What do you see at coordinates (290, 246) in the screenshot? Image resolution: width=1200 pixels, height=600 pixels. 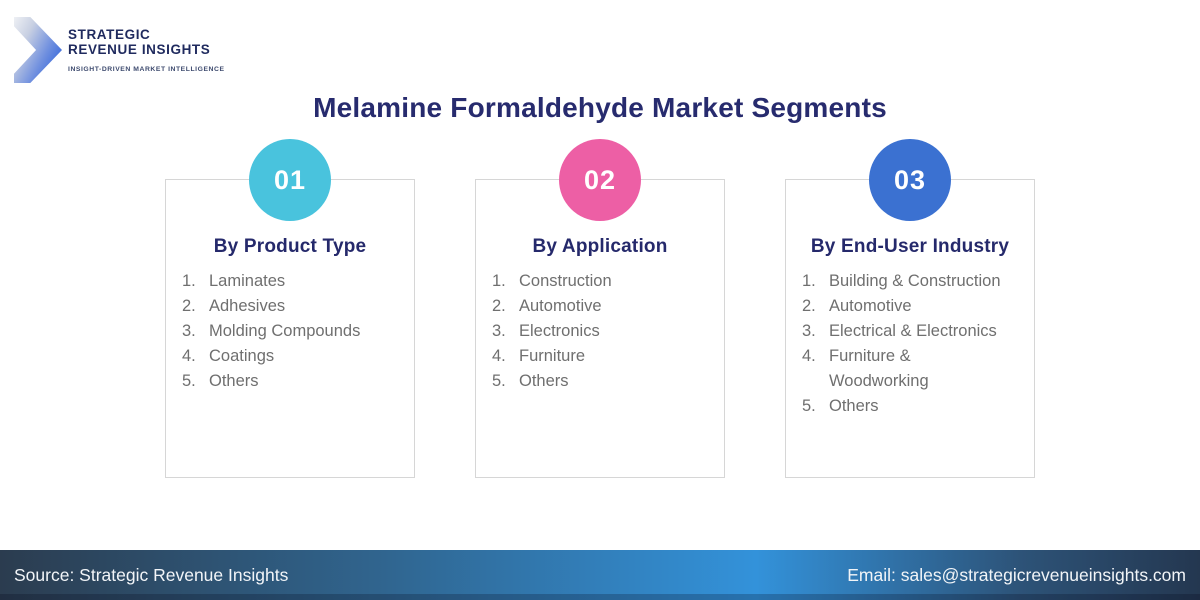 I see `card-title: By Product Type` at bounding box center [290, 246].